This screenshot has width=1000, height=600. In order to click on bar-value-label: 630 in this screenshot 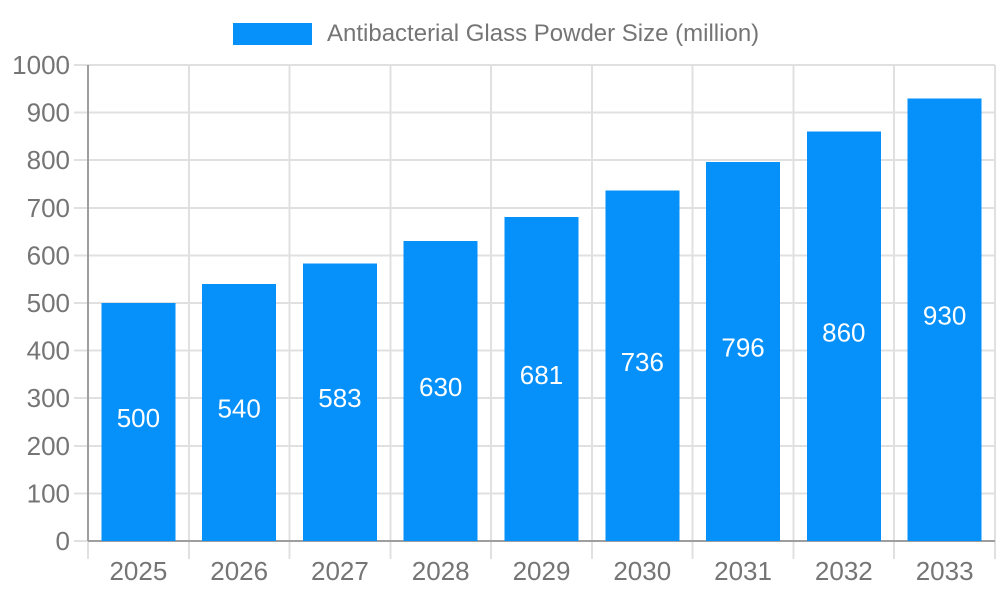, I will do `click(440, 387)`.